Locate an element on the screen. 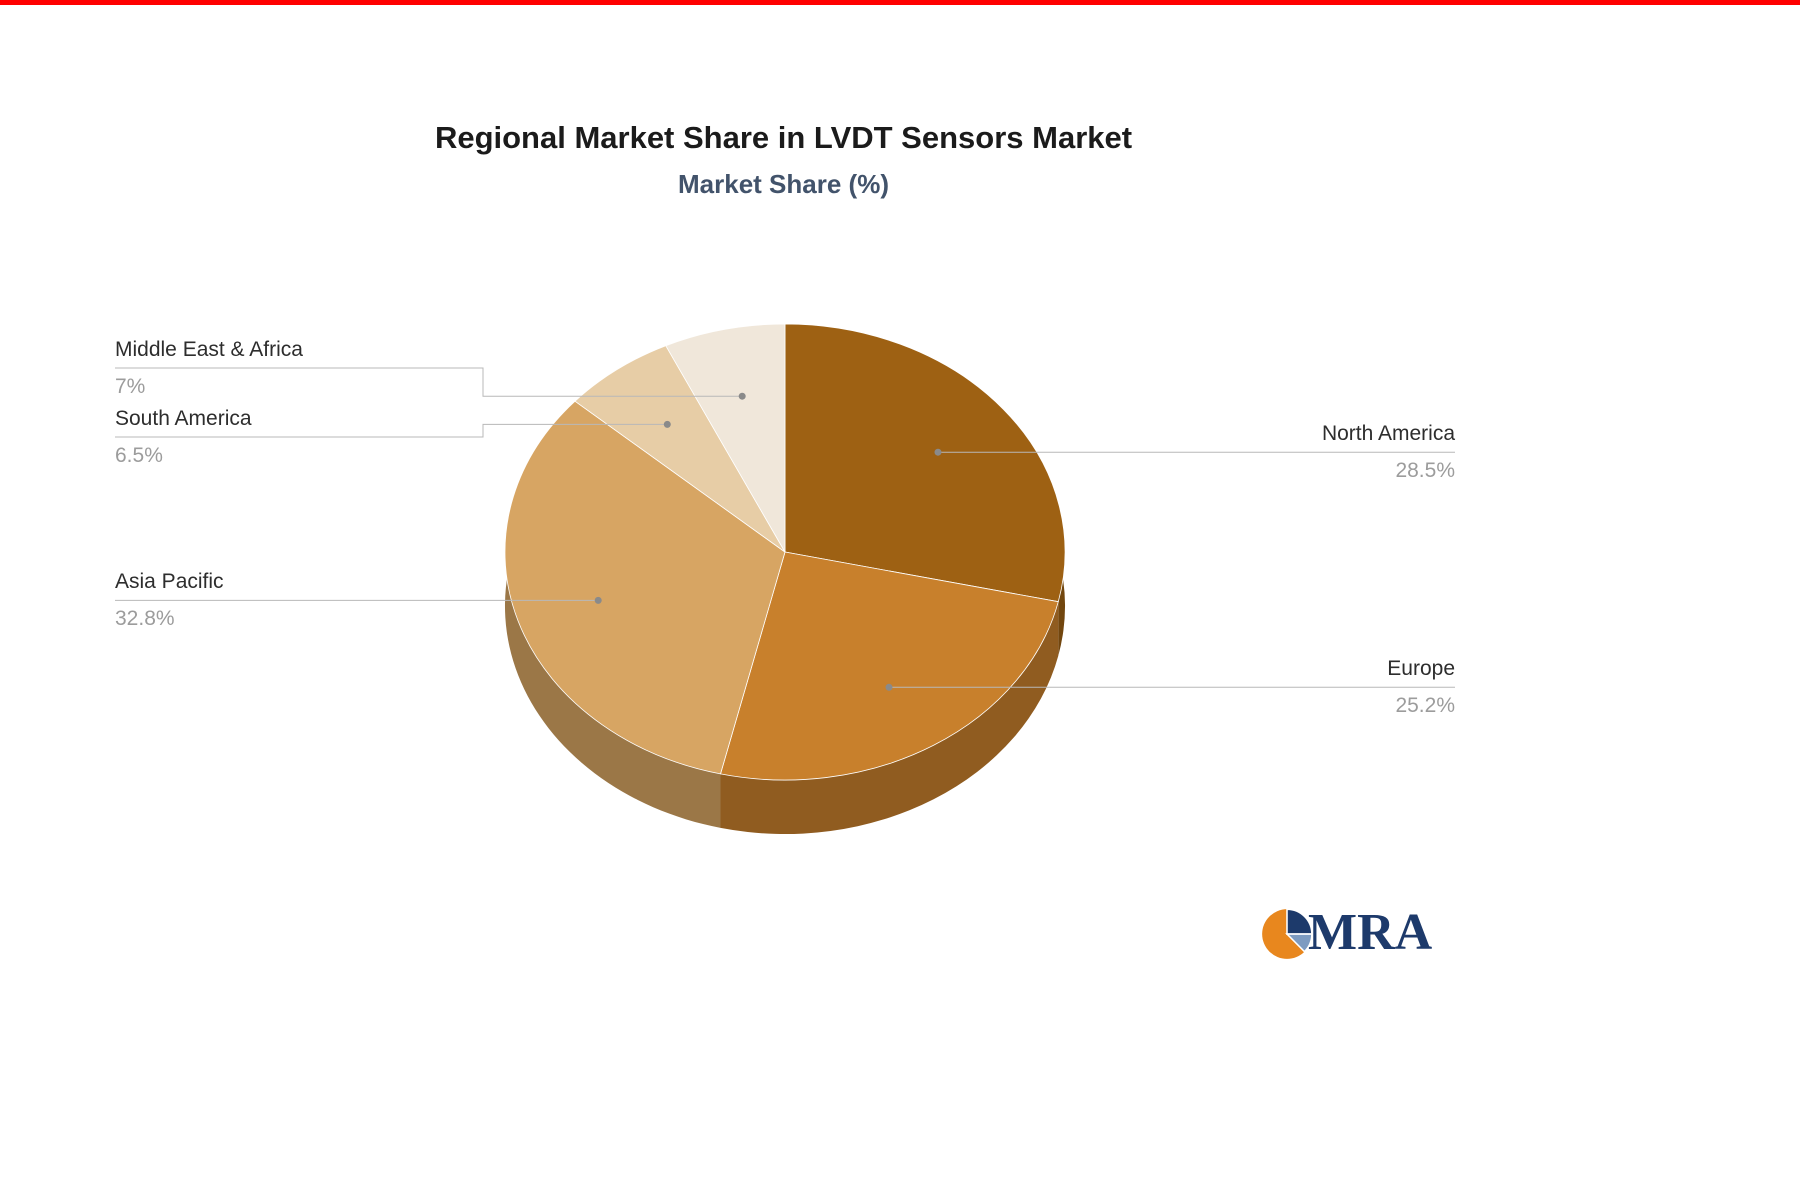  brand-logo-icon is located at coordinates (1287, 933).